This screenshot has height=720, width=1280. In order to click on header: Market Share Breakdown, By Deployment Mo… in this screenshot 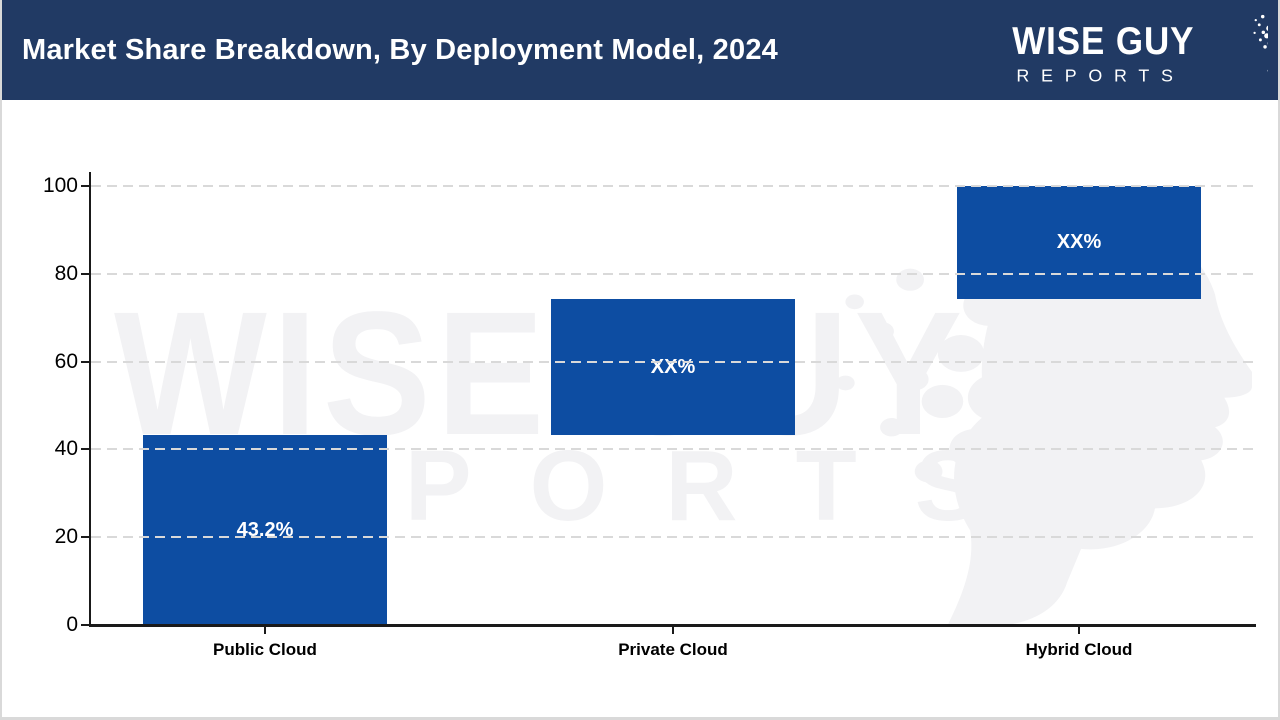, I will do `click(640, 50)`.